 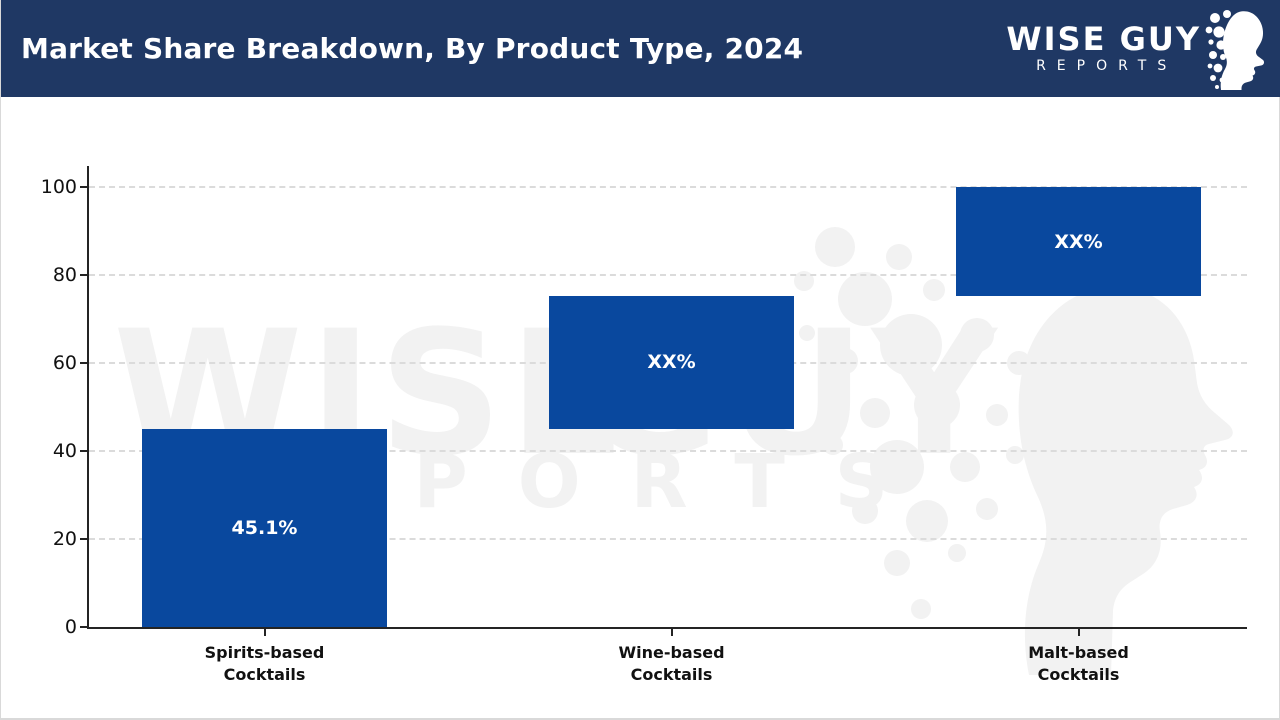 I want to click on y-tick-label-0: 0, so click(x=70, y=627).